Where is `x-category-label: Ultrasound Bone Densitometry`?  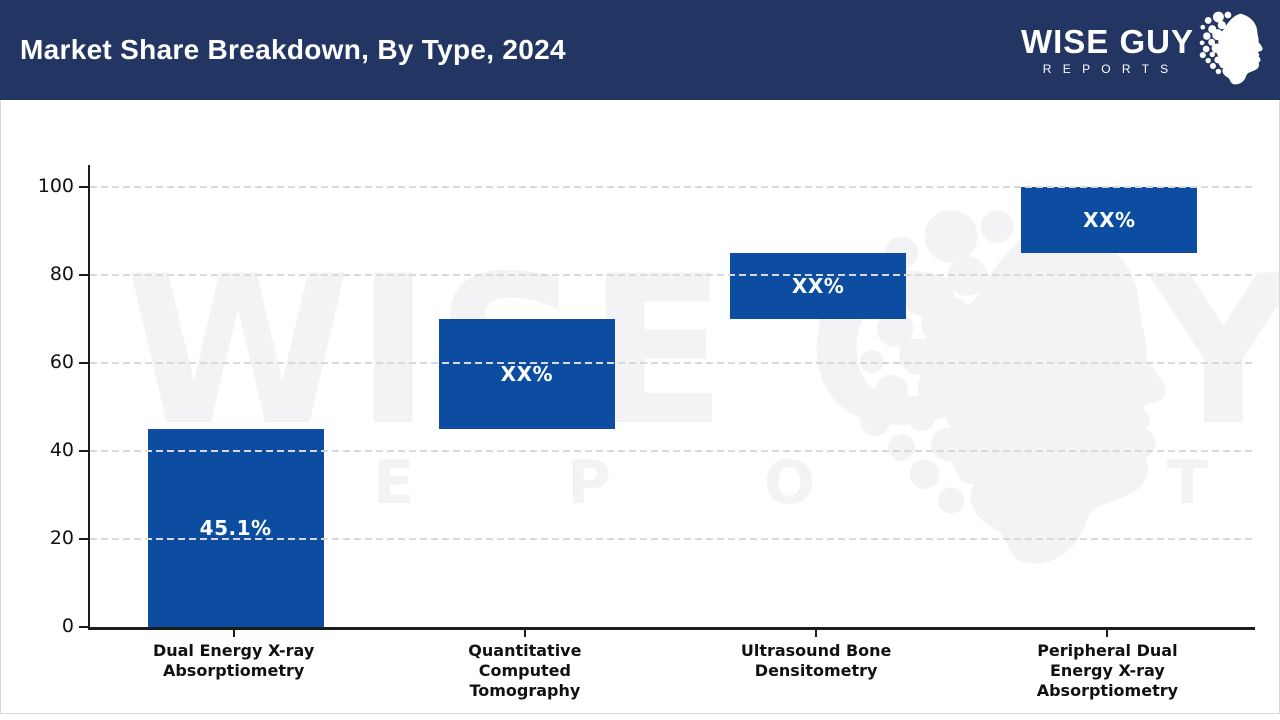
x-category-label: Ultrasound Bone Densitometry is located at coordinates (816, 660).